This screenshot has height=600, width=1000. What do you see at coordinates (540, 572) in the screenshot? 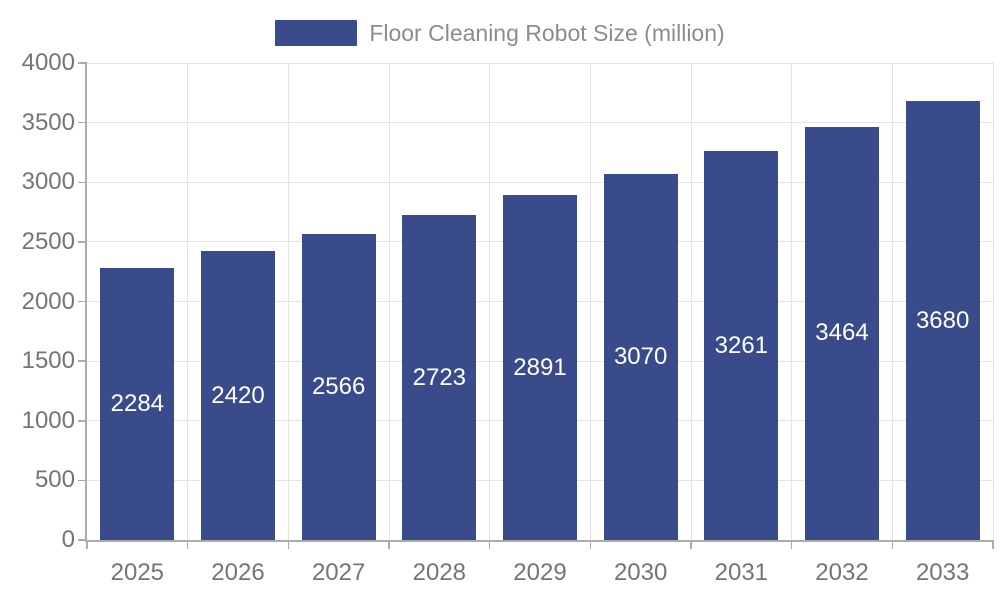
I see `x-axis-label: 2029` at bounding box center [540, 572].